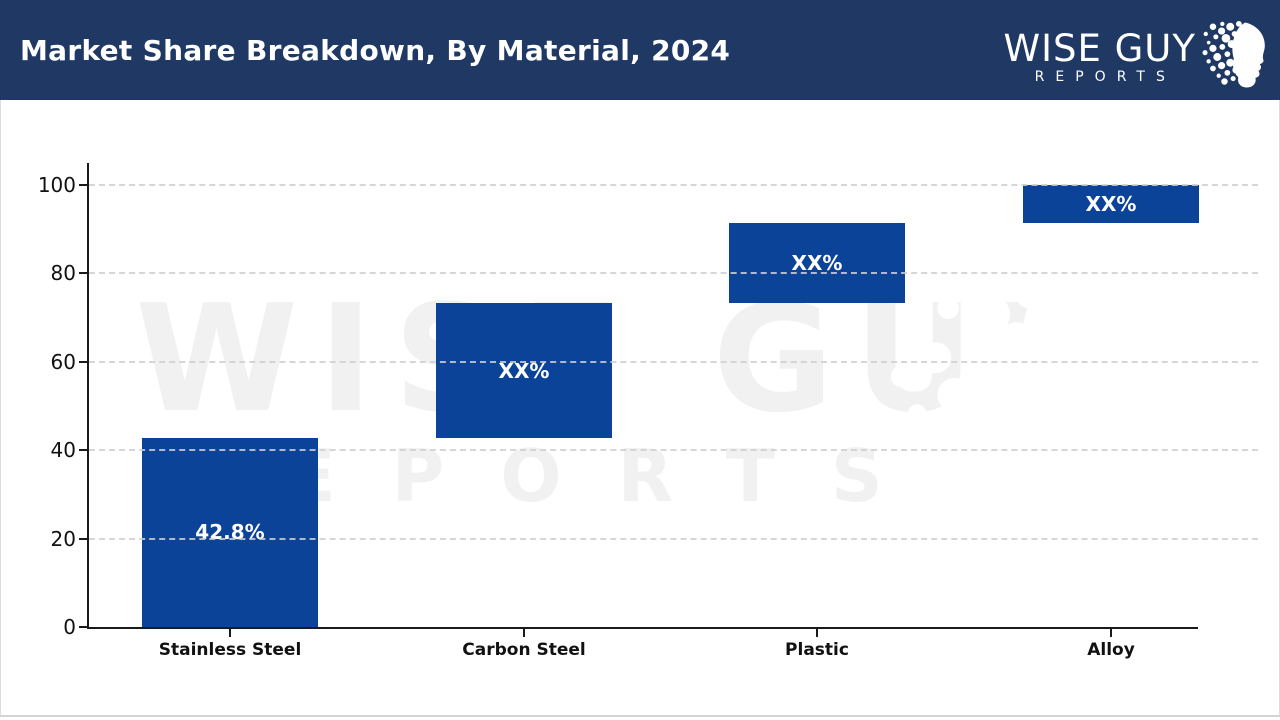 The image size is (1280, 720). What do you see at coordinates (524, 650) in the screenshot?
I see `x-category-label: Carbon Steel` at bounding box center [524, 650].